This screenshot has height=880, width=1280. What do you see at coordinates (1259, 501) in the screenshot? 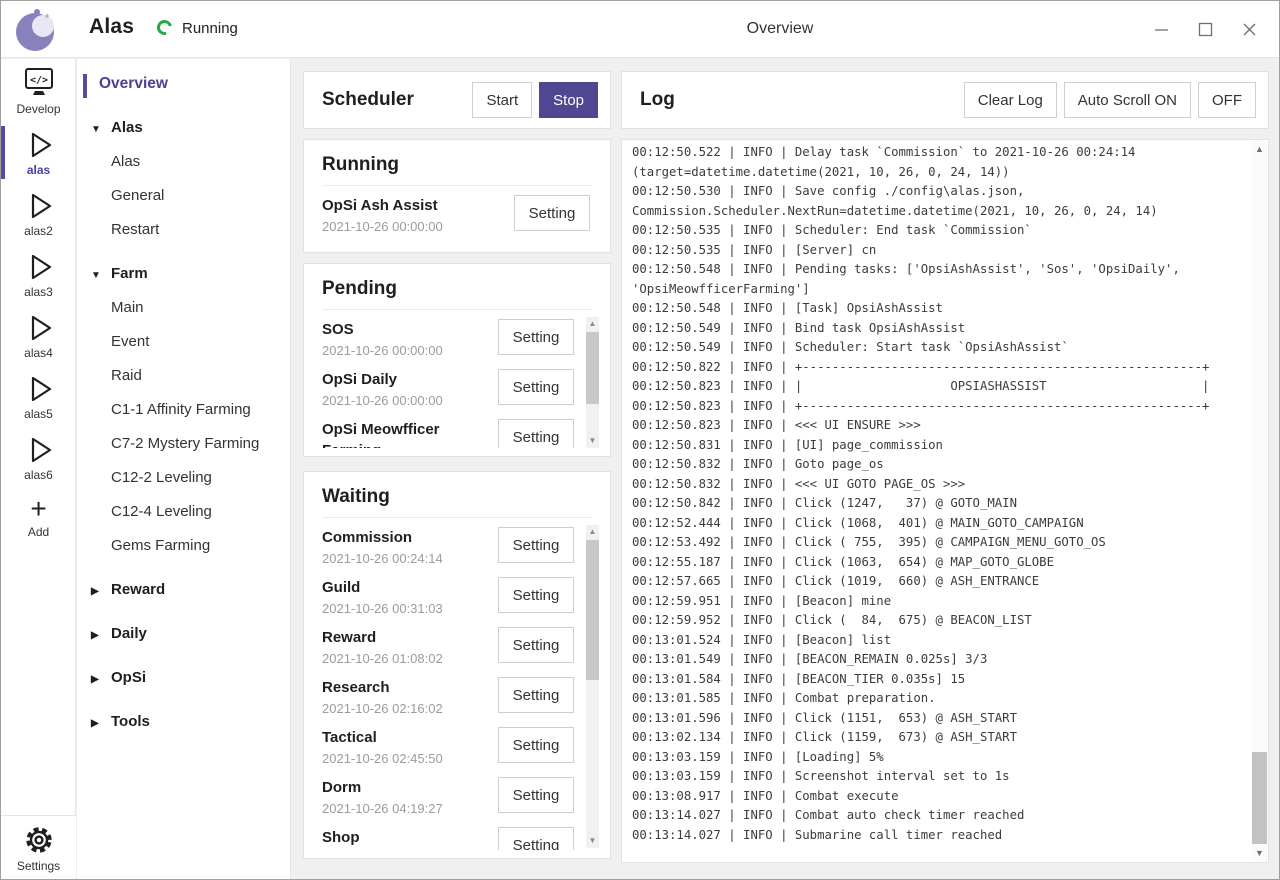
I see `log-scrollbar: ▲ ▼` at bounding box center [1259, 501].